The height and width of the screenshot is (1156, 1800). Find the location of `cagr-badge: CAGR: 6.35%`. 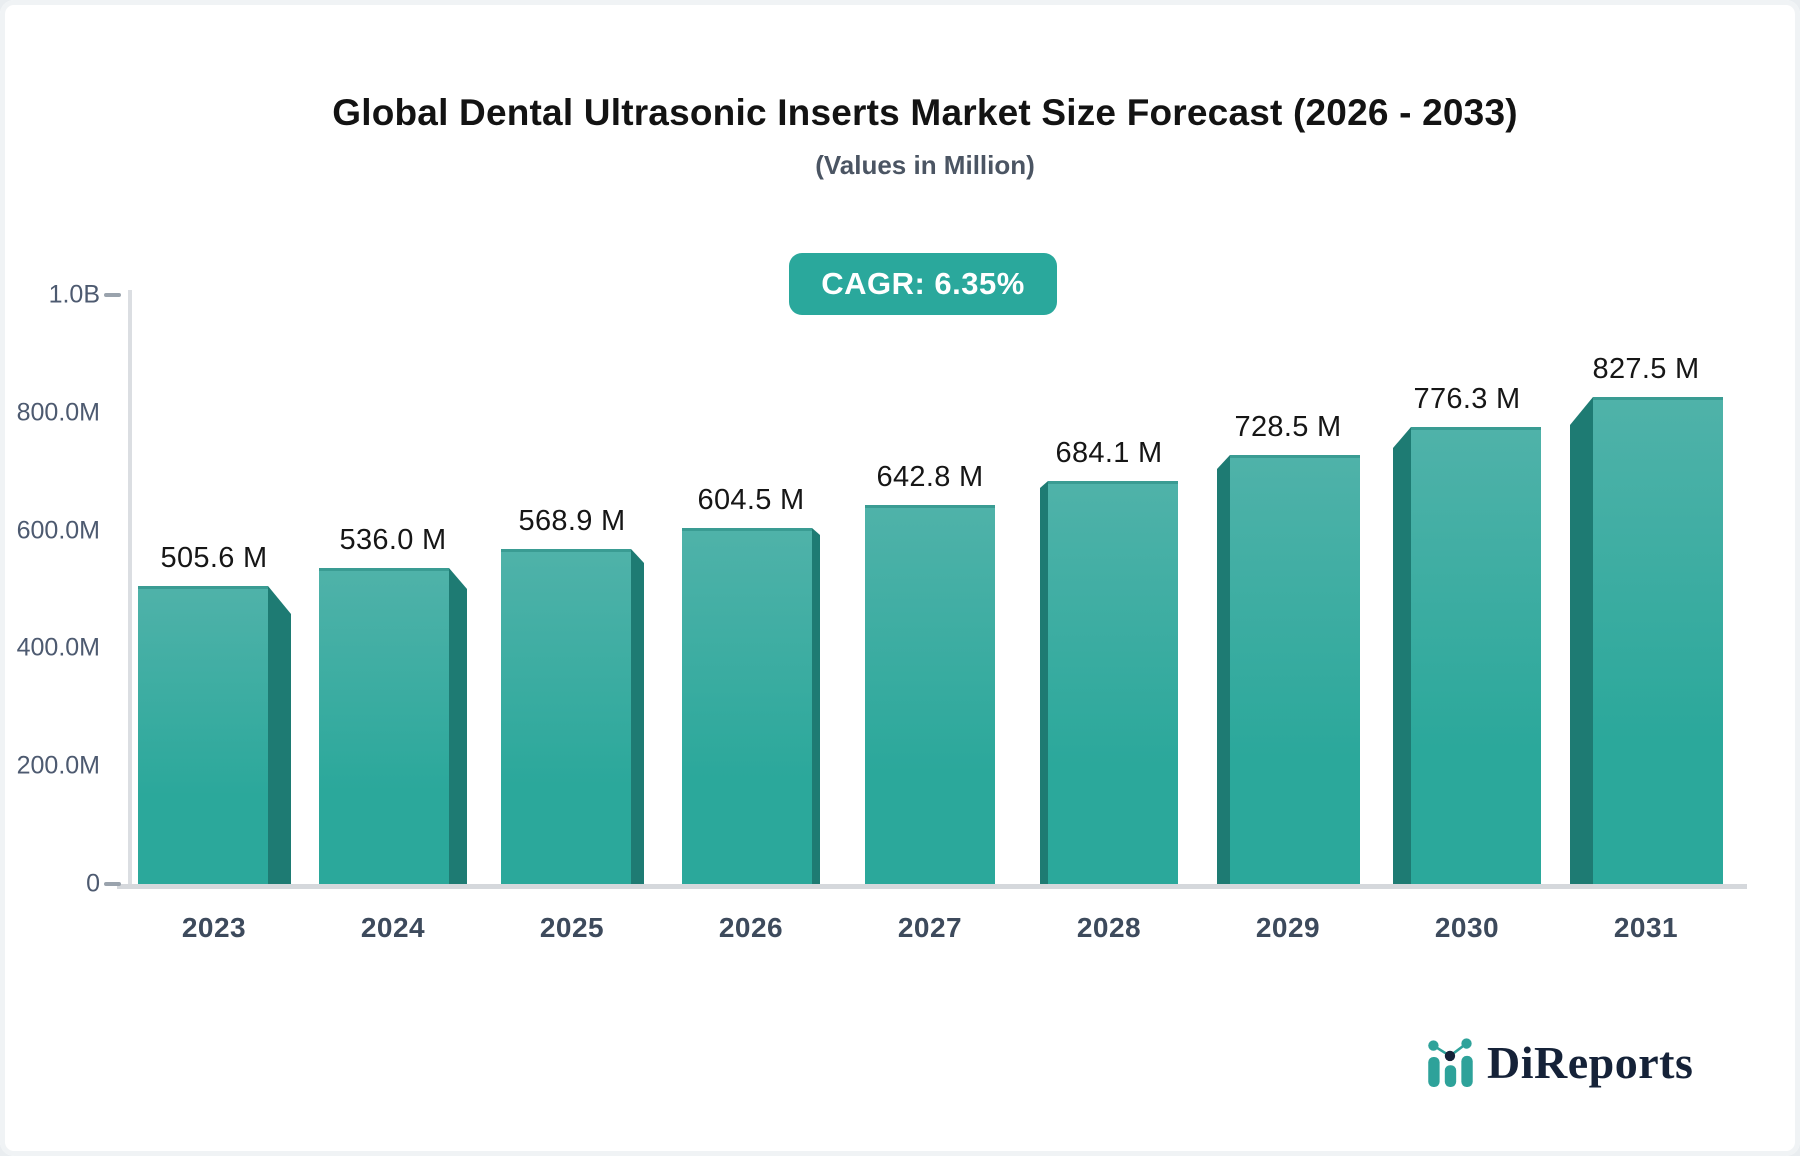

cagr-badge: CAGR: 6.35% is located at coordinates (923, 284).